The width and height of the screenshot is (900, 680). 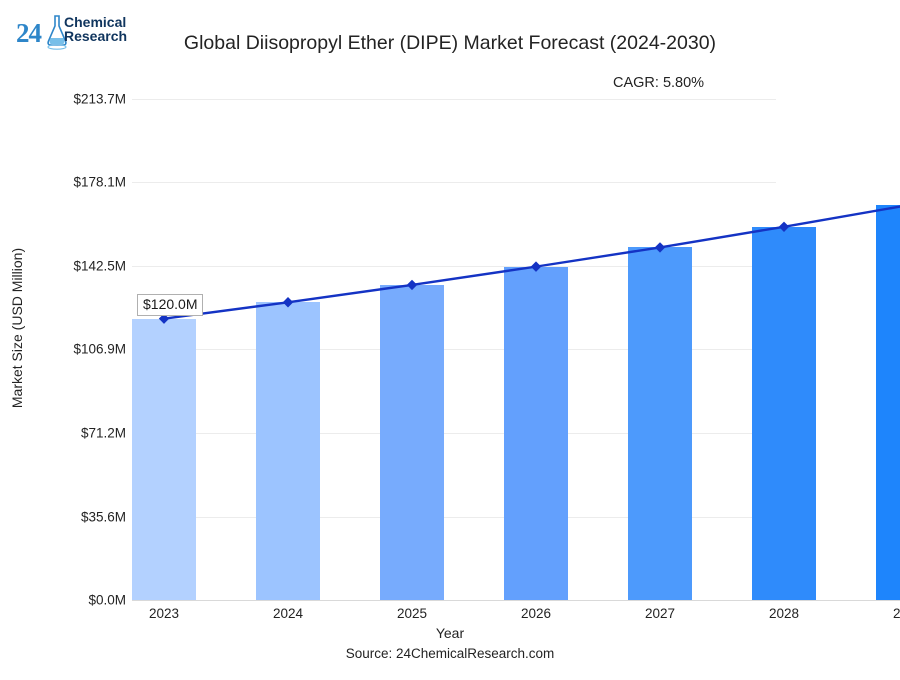 I want to click on bar-2028, so click(x=784, y=413).